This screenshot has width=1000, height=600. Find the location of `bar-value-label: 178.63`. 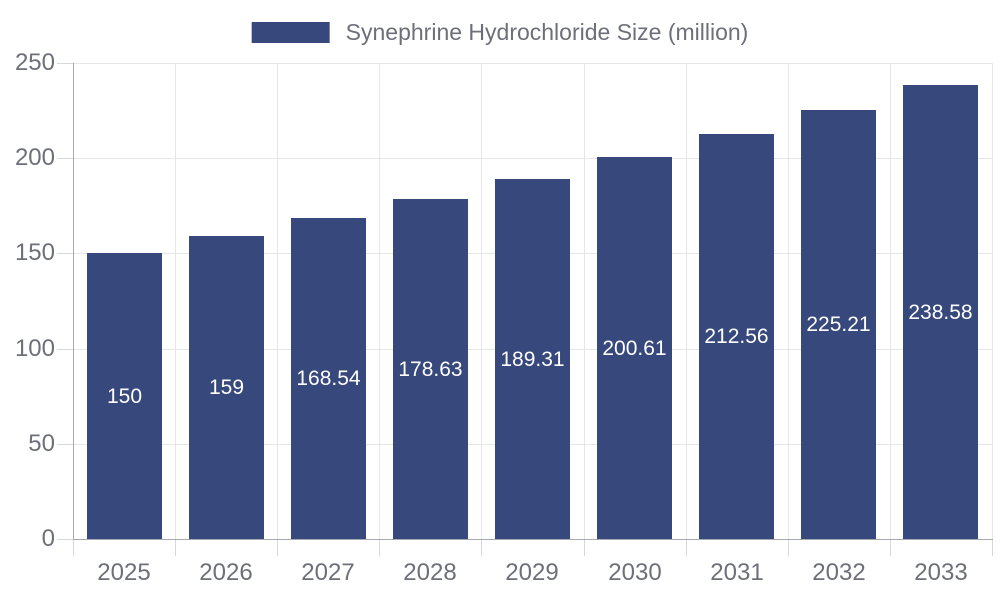

bar-value-label: 178.63 is located at coordinates (430, 369).